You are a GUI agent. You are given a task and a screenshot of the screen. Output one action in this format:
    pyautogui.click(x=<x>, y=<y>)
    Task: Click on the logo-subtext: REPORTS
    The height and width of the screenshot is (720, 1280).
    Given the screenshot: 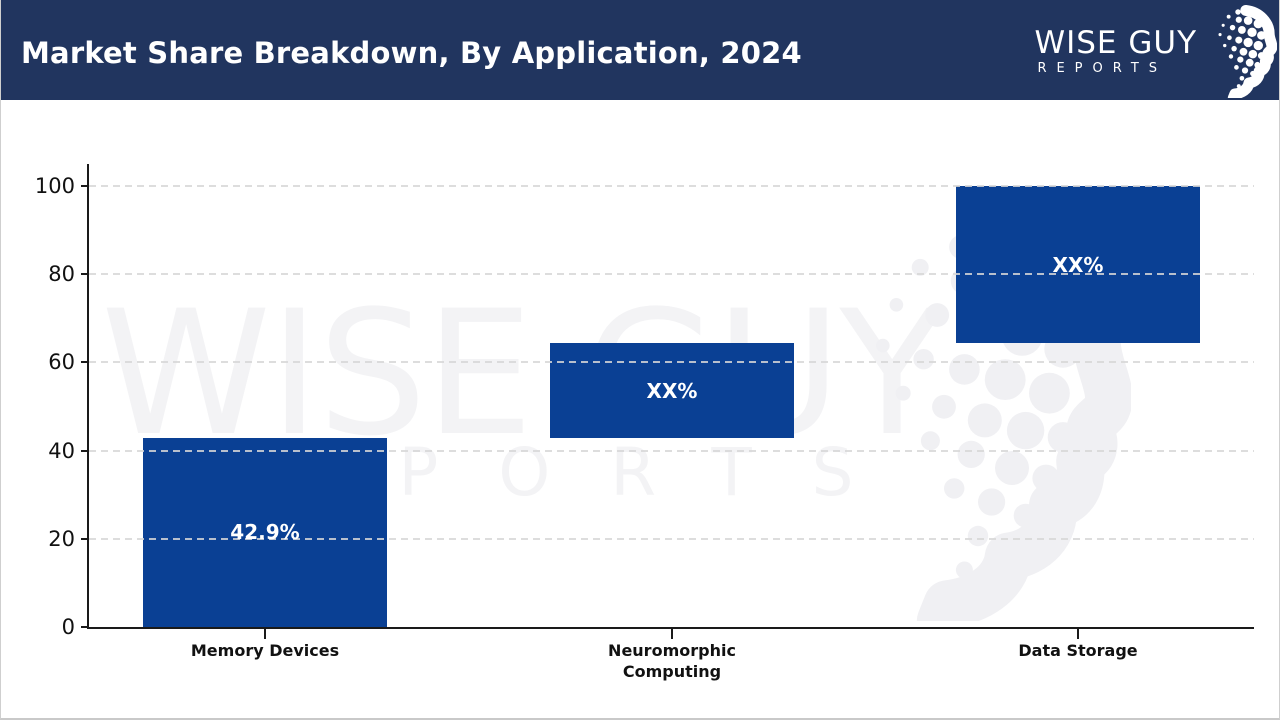 What is the action you would take?
    pyautogui.click(x=1102, y=68)
    